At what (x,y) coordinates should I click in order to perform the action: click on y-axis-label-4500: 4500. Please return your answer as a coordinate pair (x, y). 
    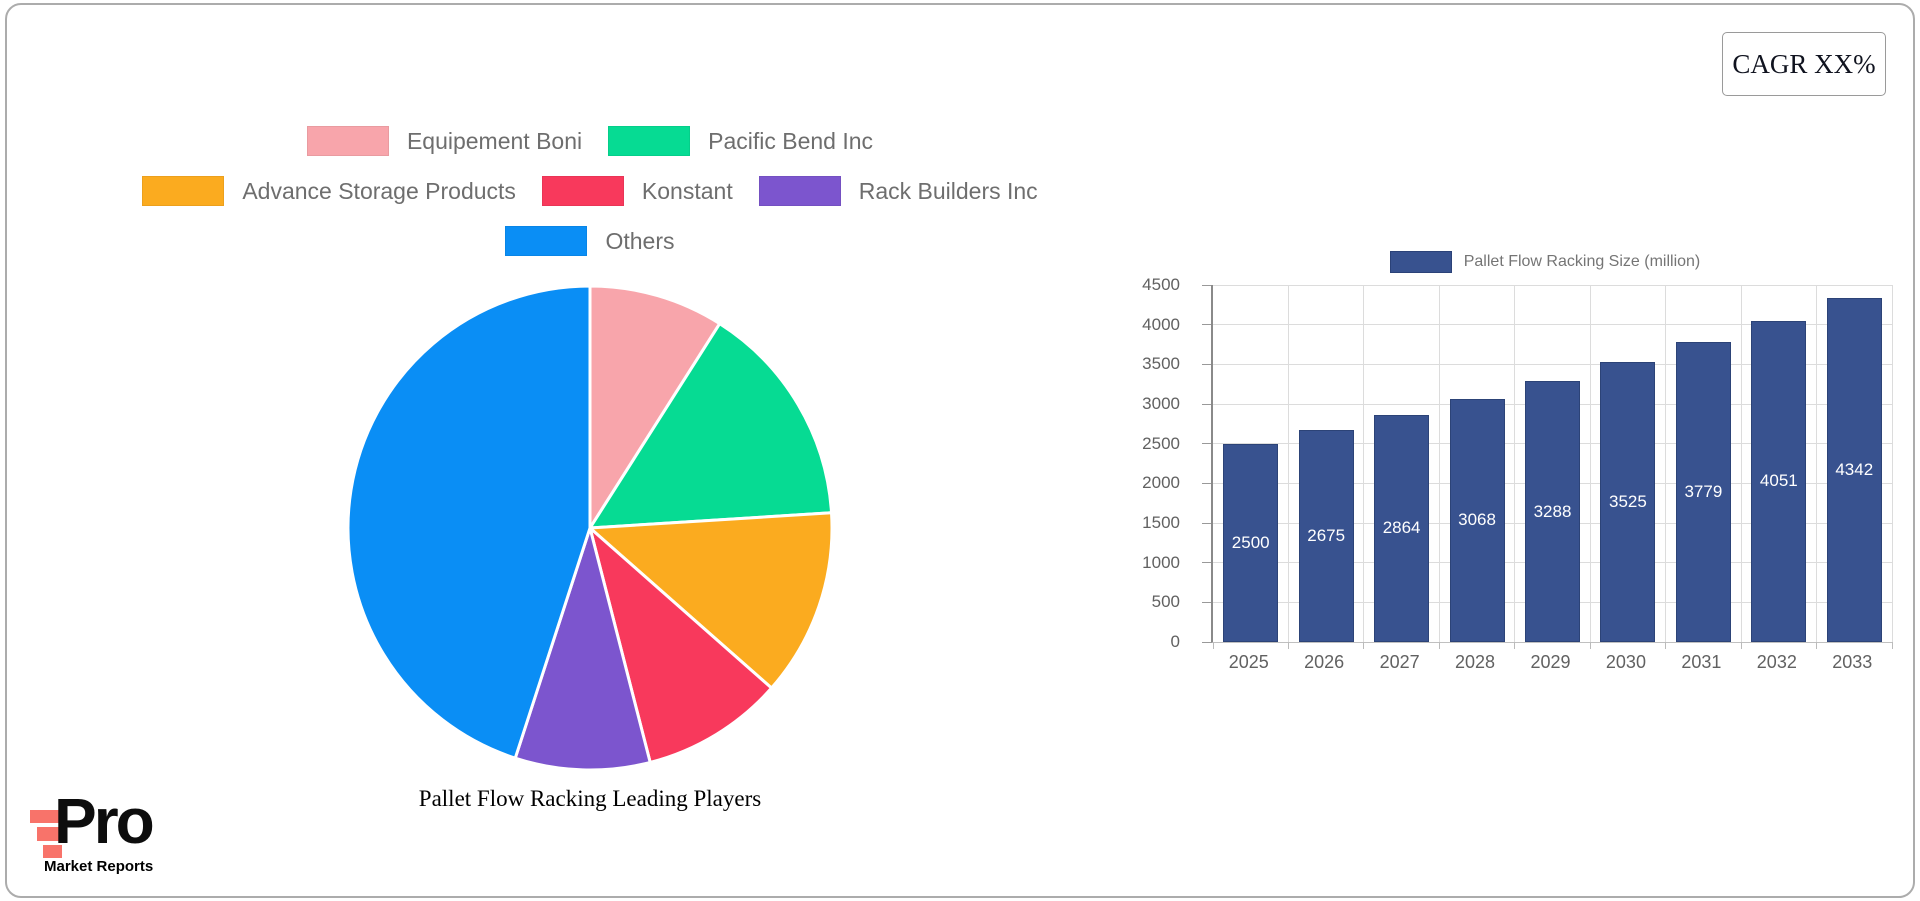
    Looking at the image, I should click on (1161, 284).